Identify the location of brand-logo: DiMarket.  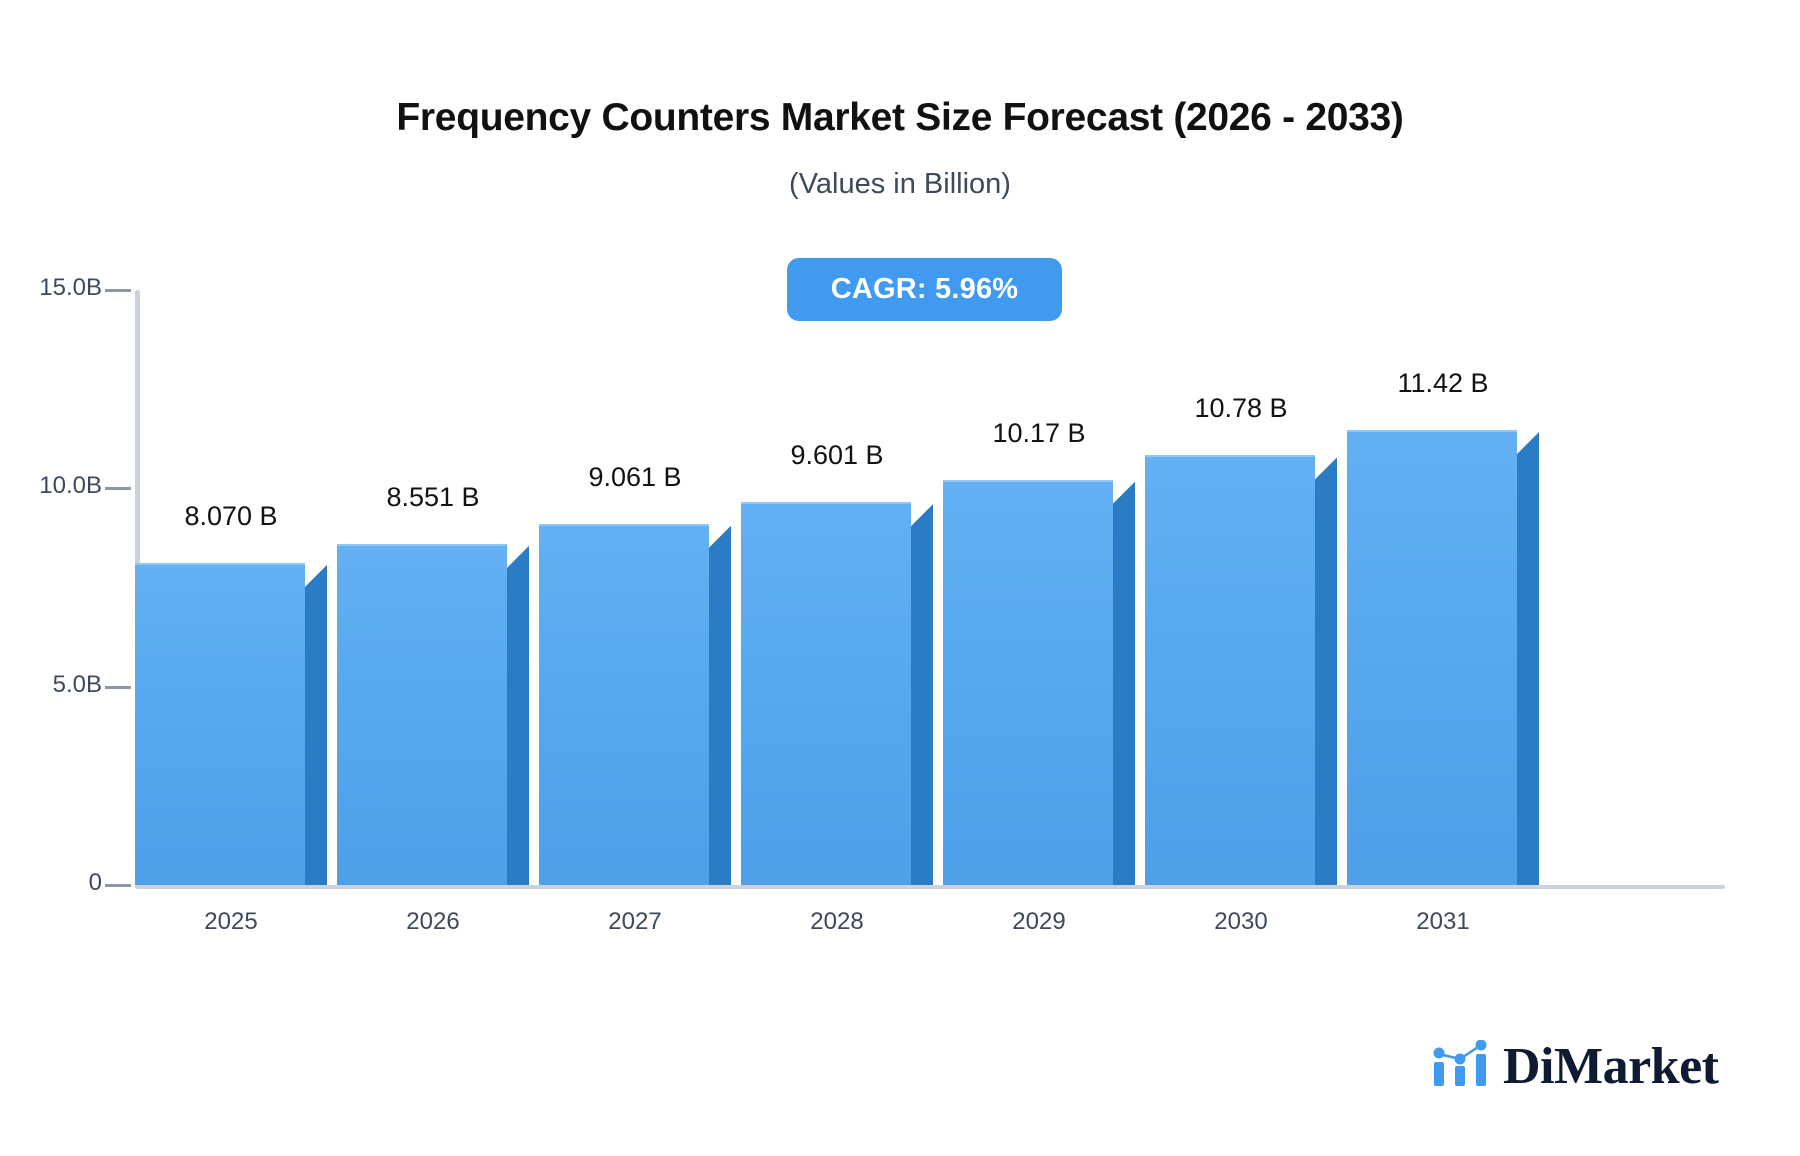
(1575, 1066).